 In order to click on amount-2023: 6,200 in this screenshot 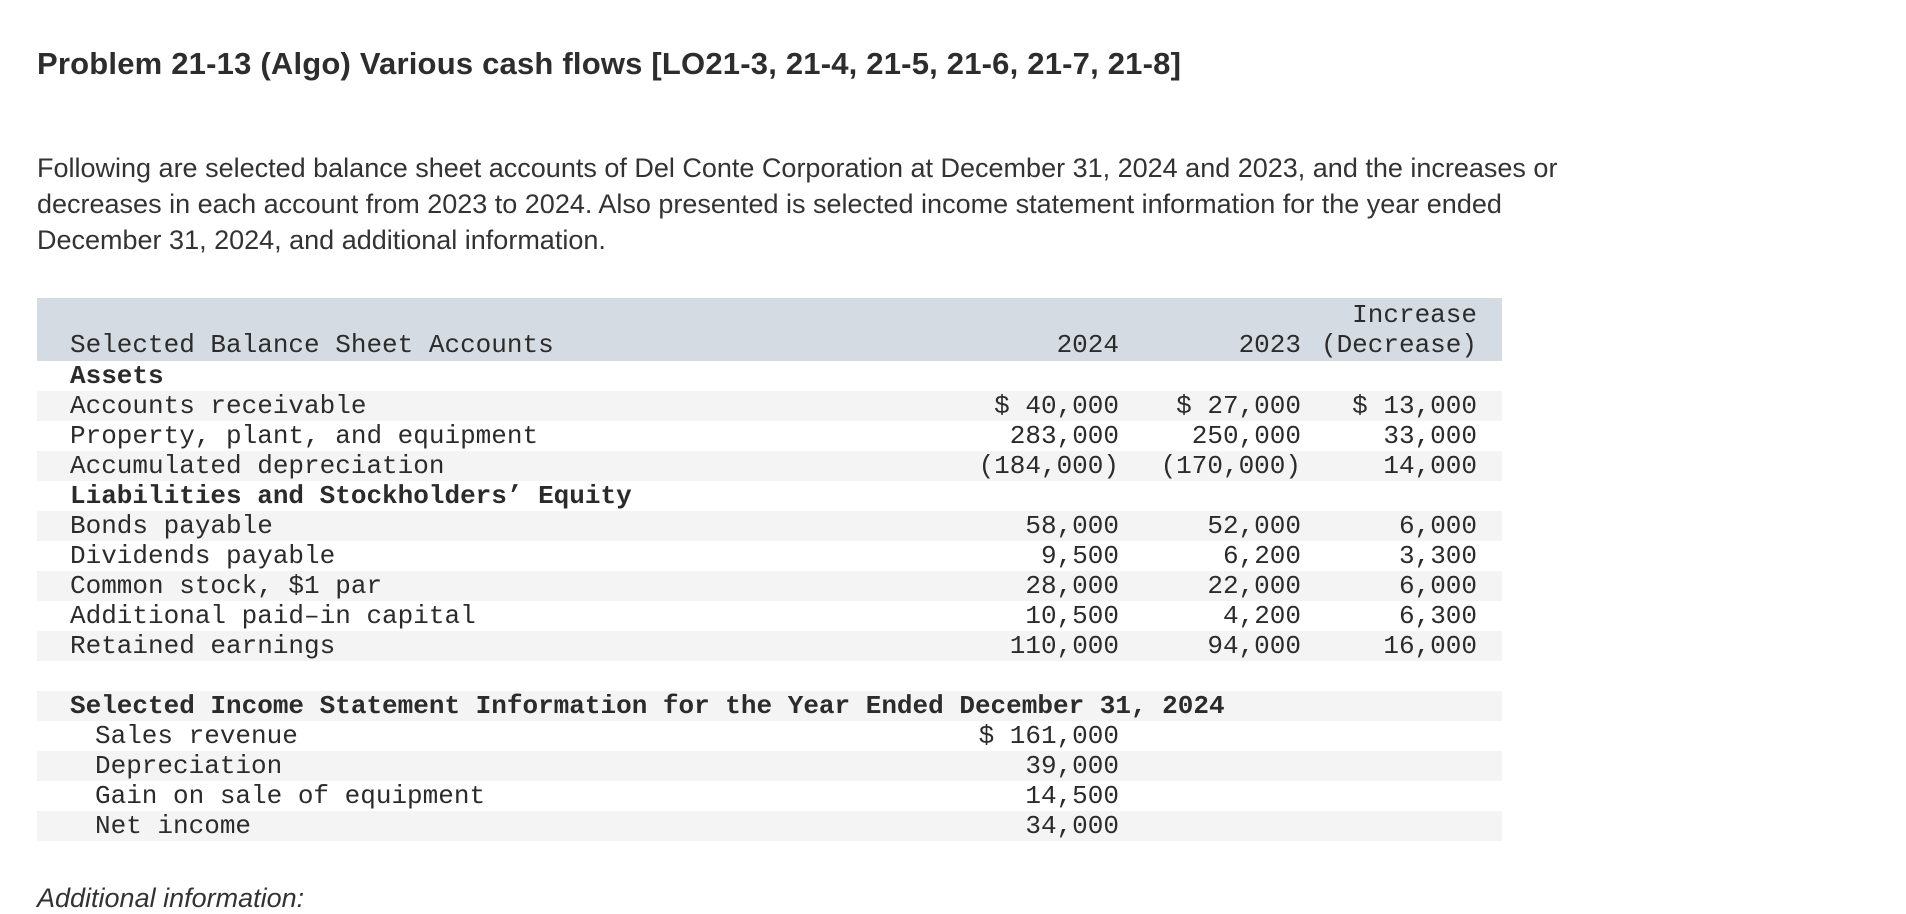, I will do `click(1261, 556)`.